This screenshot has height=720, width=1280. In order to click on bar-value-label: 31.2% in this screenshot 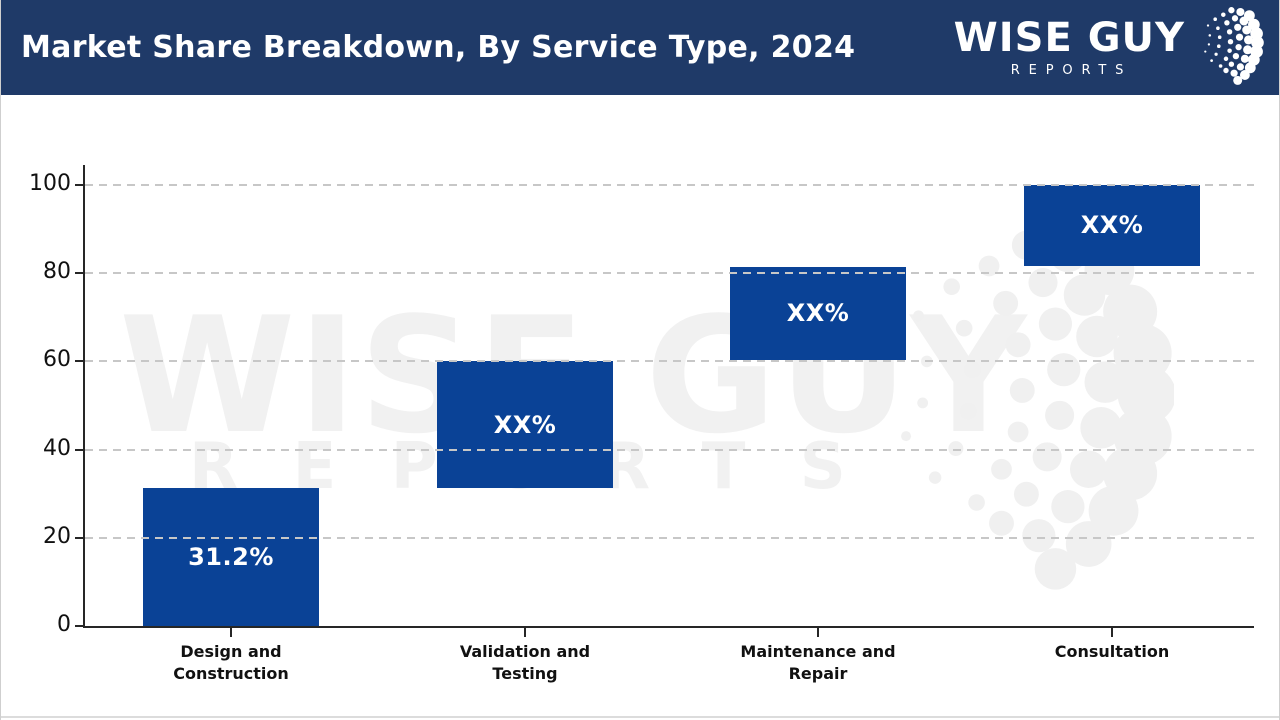, I will do `click(231, 557)`.